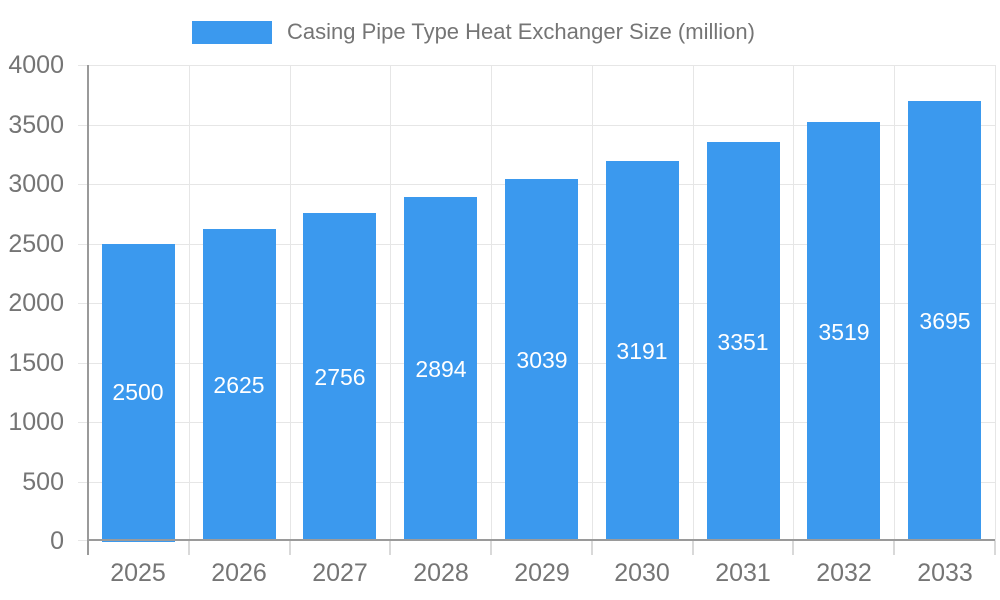 This screenshot has height=600, width=1000. I want to click on bar-value-label: 3695, so click(945, 321).